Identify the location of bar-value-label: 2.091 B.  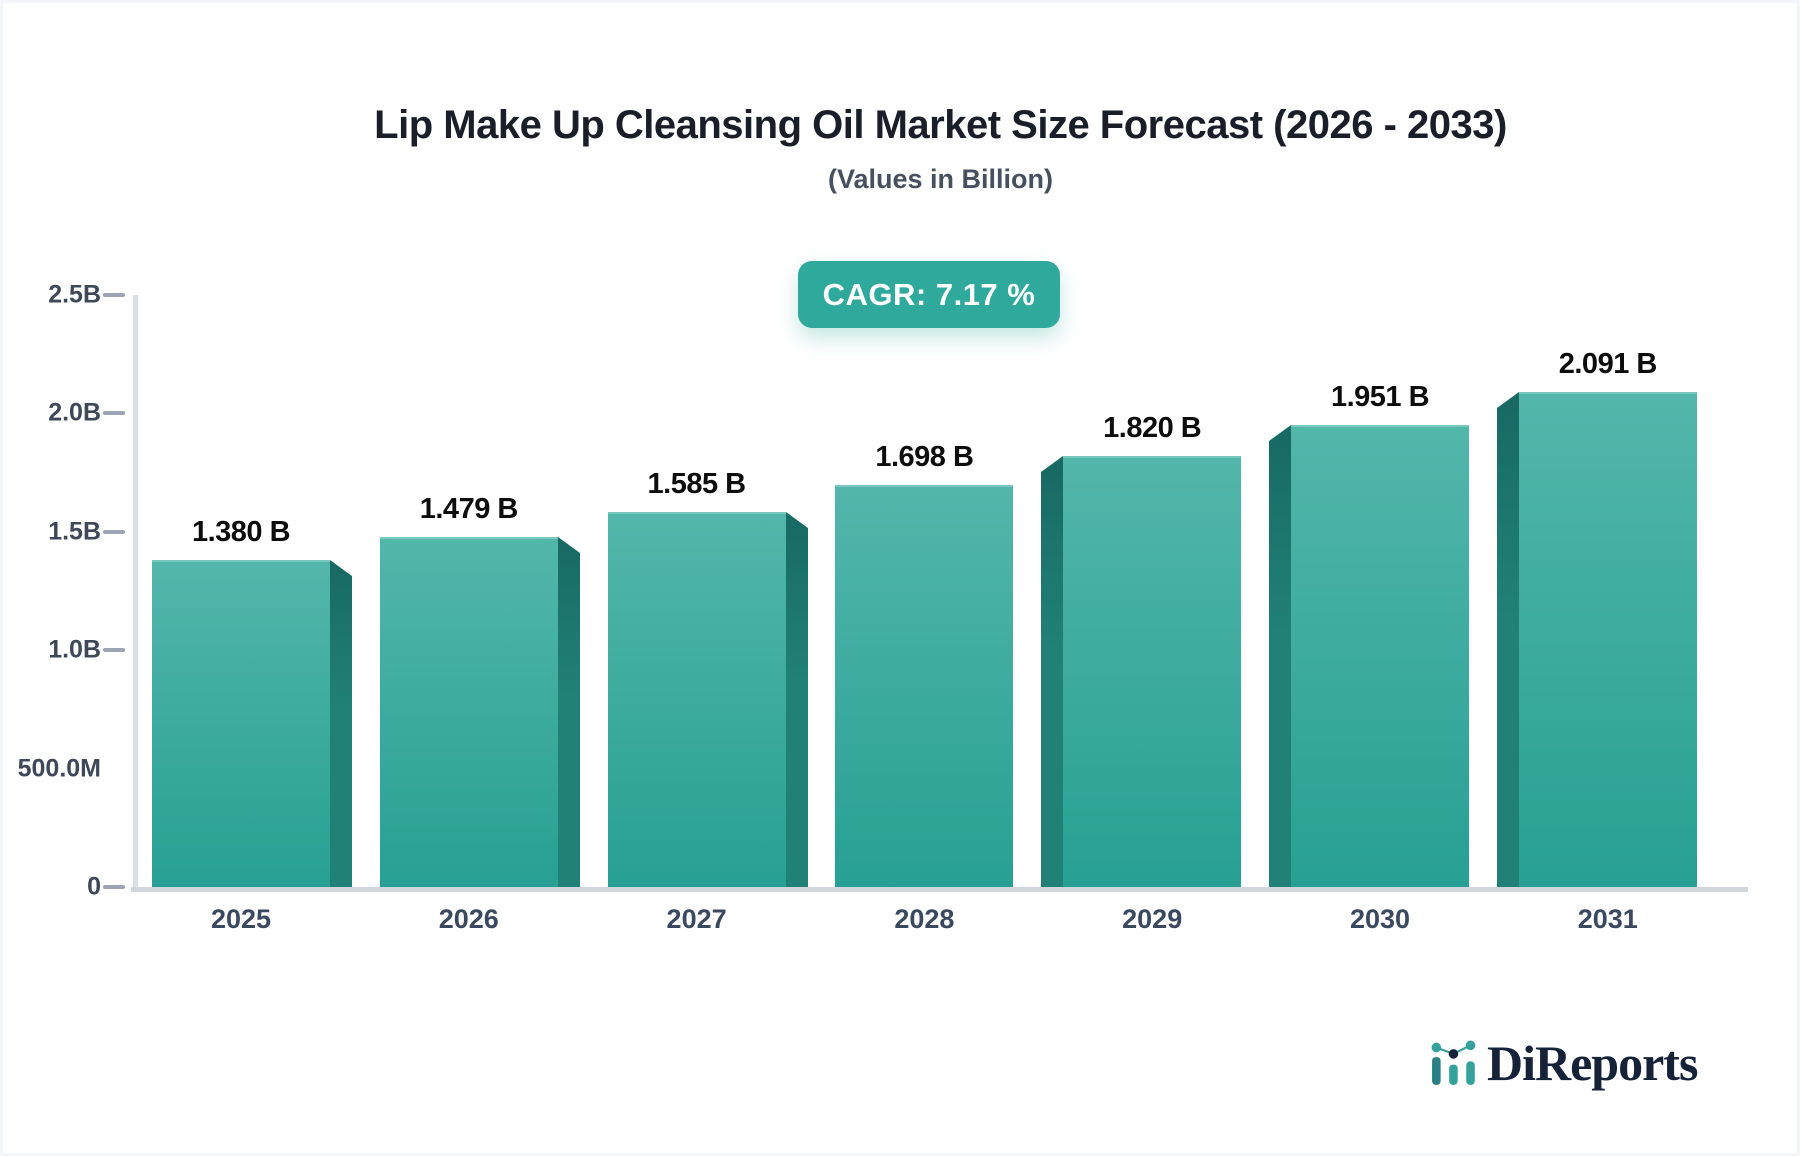
(1608, 364).